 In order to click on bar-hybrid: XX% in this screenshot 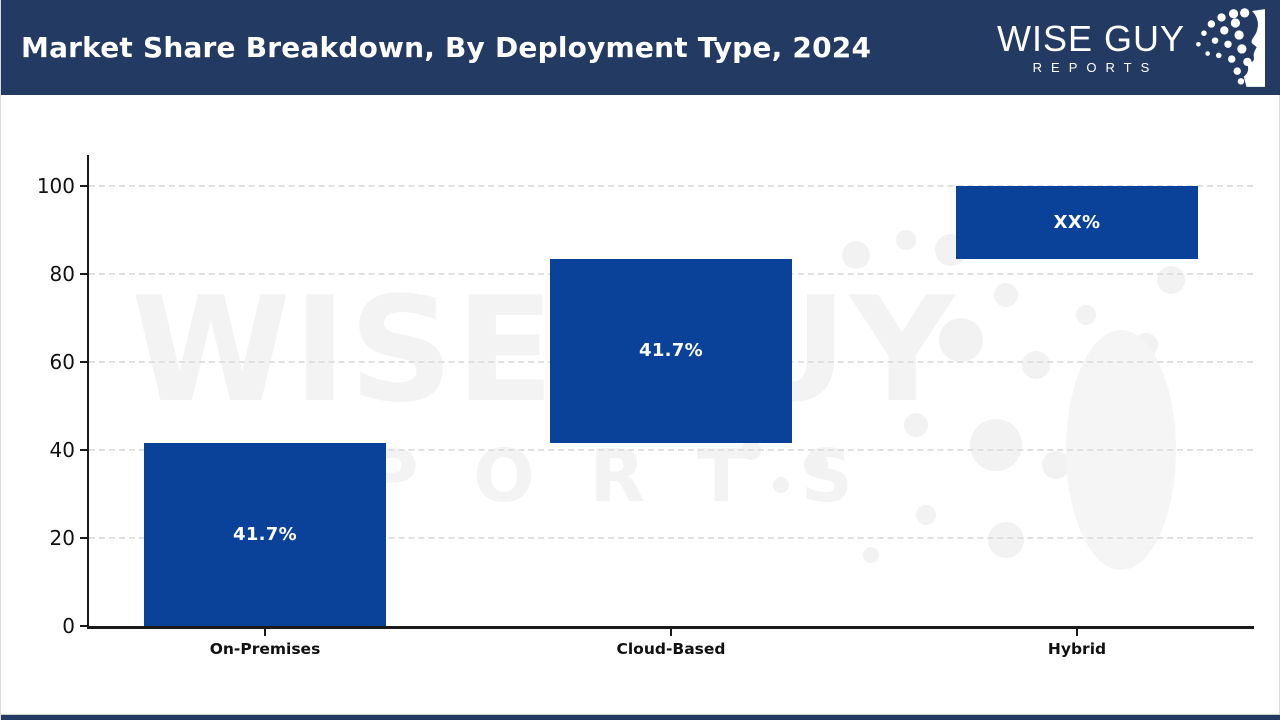, I will do `click(1077, 223)`.